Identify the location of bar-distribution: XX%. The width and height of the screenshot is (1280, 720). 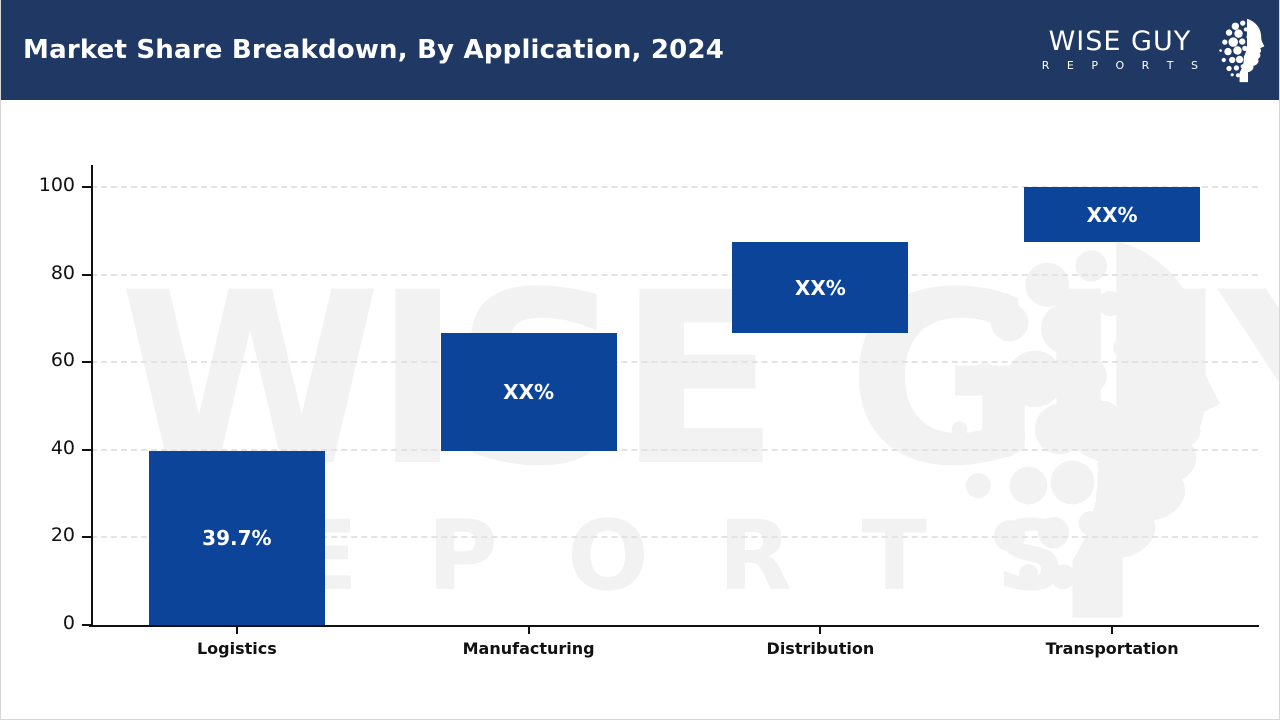
(820, 288).